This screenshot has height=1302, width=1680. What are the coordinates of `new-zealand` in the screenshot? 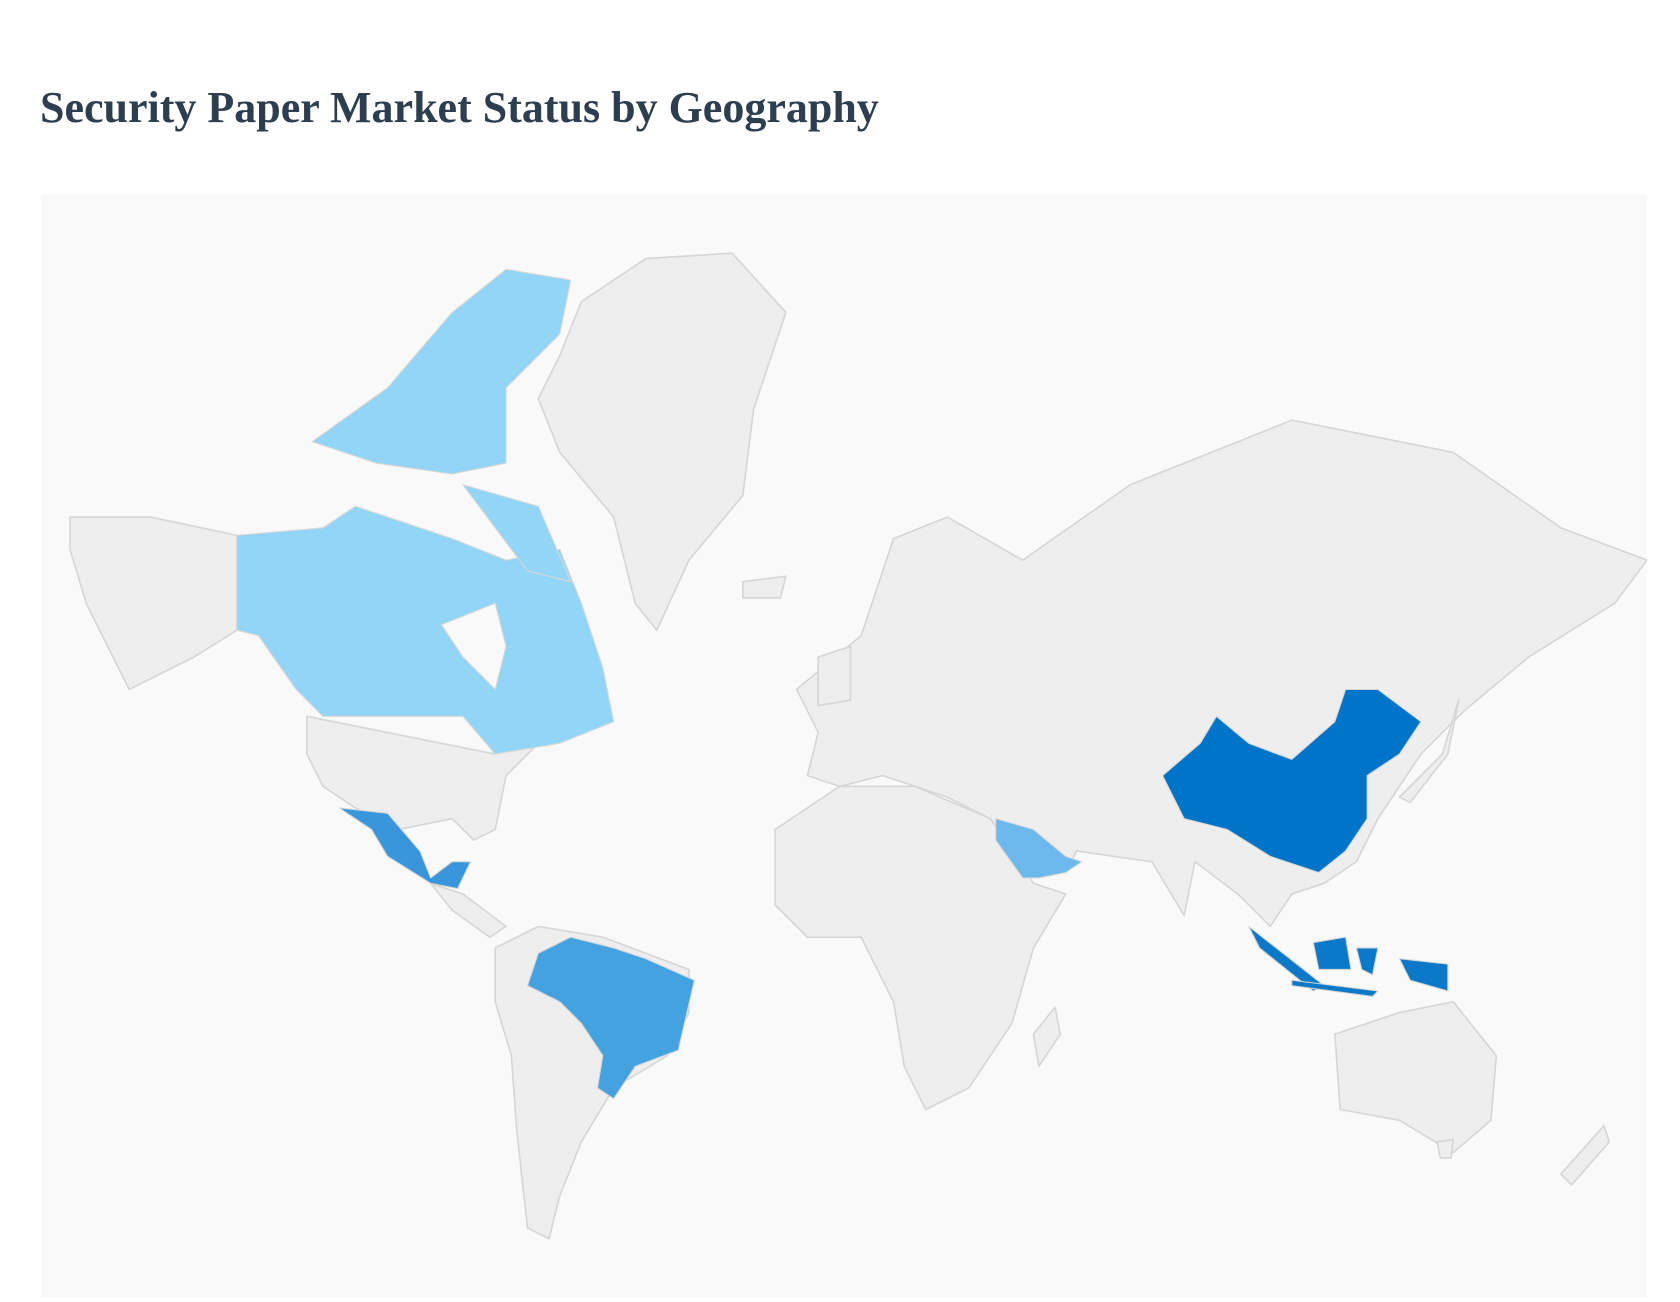 It's located at (1585, 1155).